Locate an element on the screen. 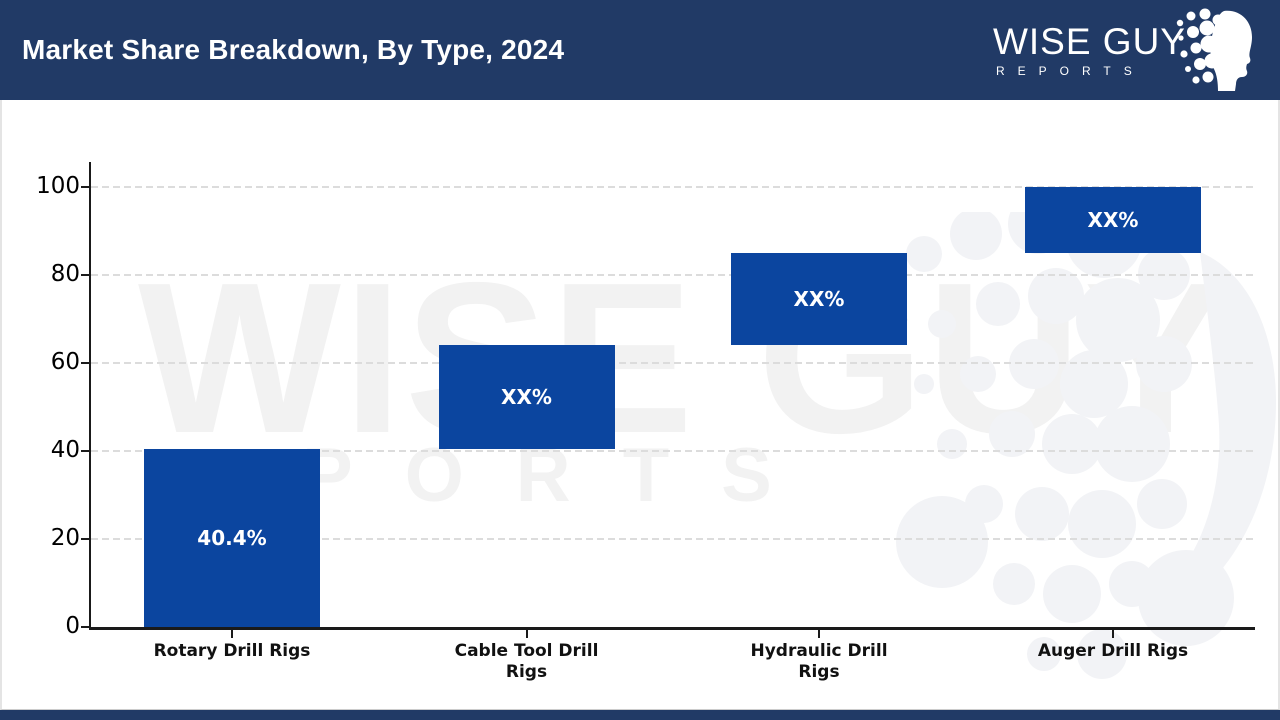 The image size is (1280, 720). y-axis-tick-label: 0 is located at coordinates (72, 626).